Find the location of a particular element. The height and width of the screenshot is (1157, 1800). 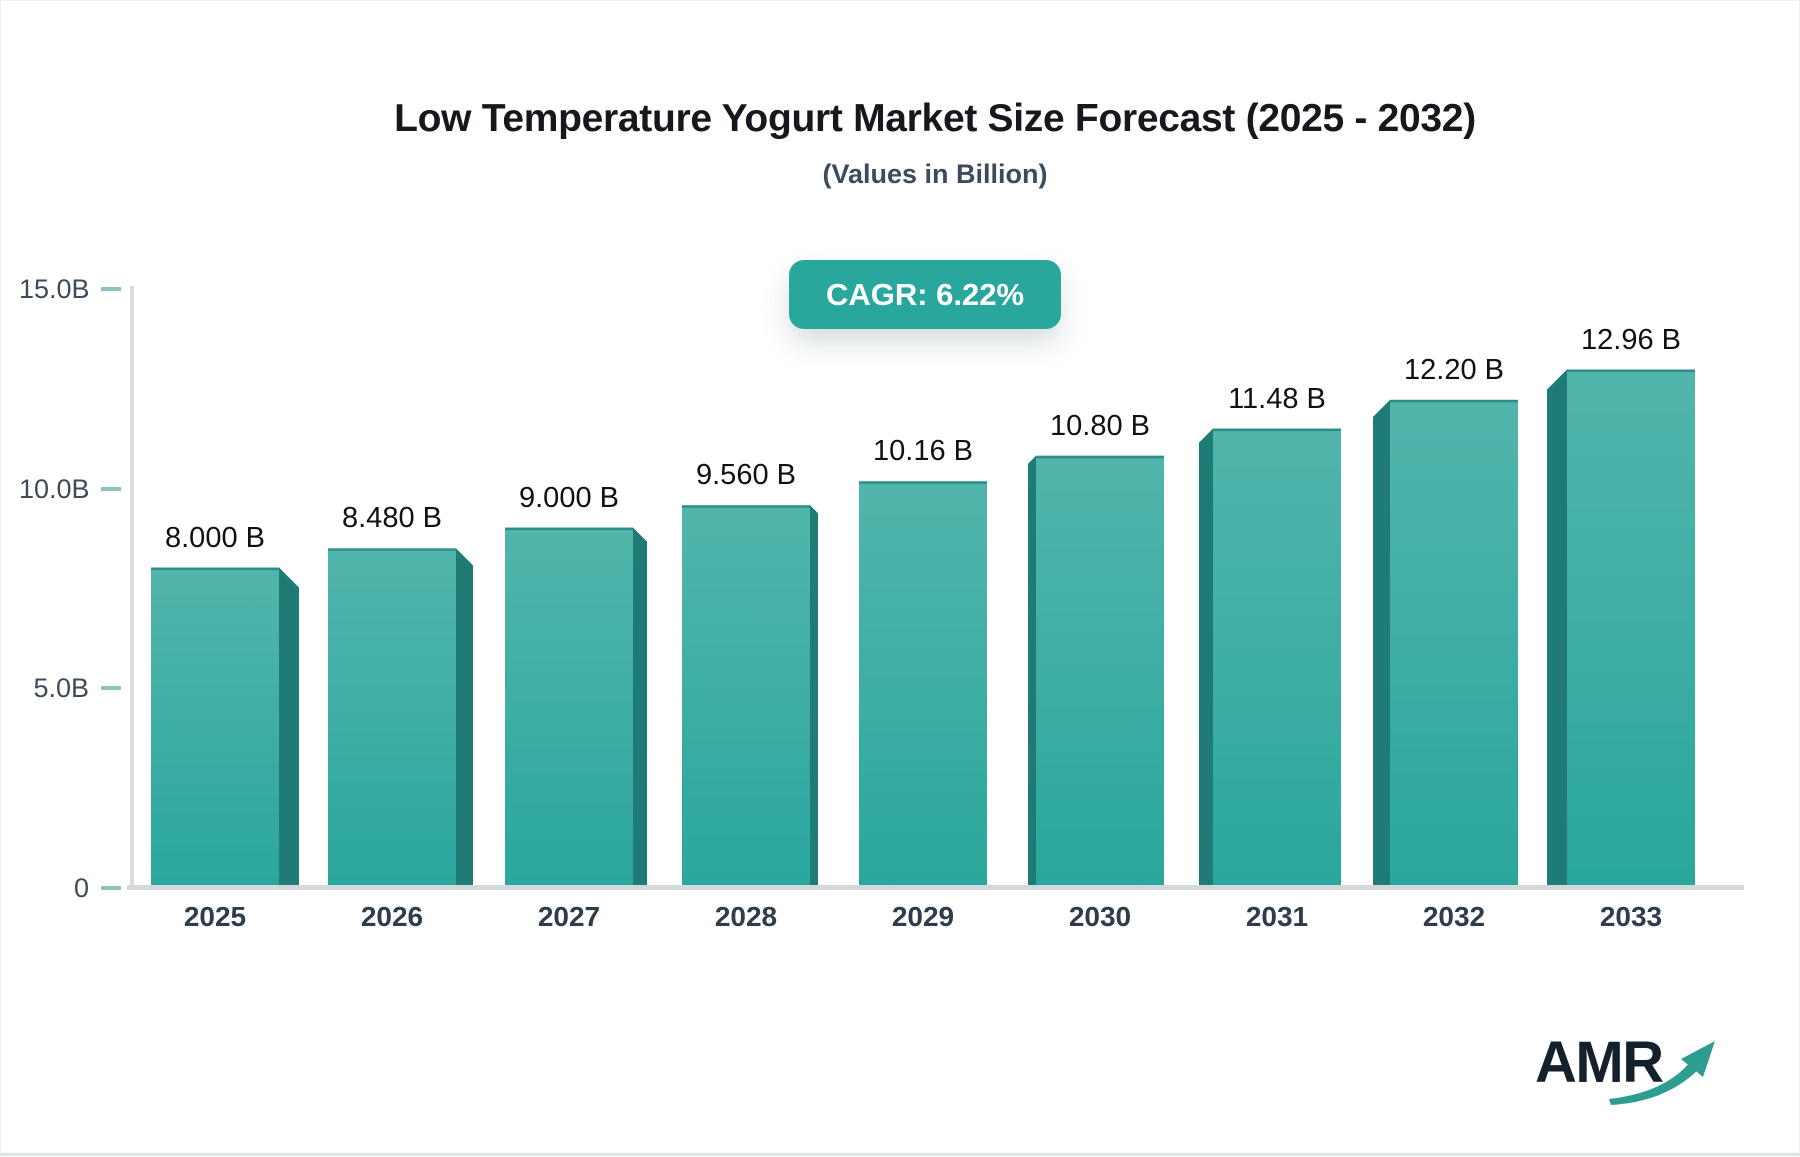

x-label-2033: 2033 is located at coordinates (1631, 916).